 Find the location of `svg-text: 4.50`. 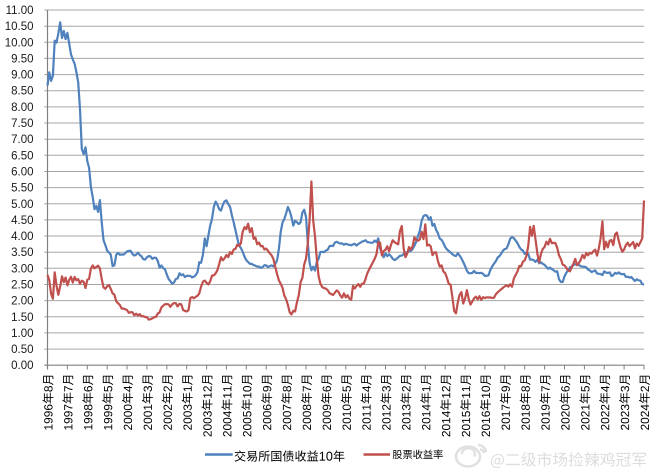

svg-text: 4.50 is located at coordinates (22, 221).